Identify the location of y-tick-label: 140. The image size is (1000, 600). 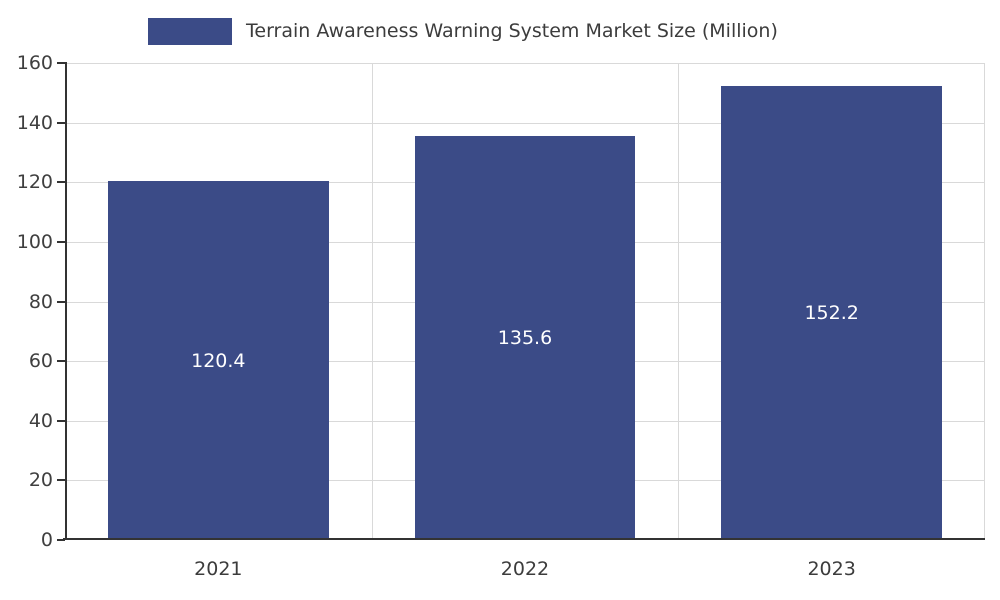
(34, 122).